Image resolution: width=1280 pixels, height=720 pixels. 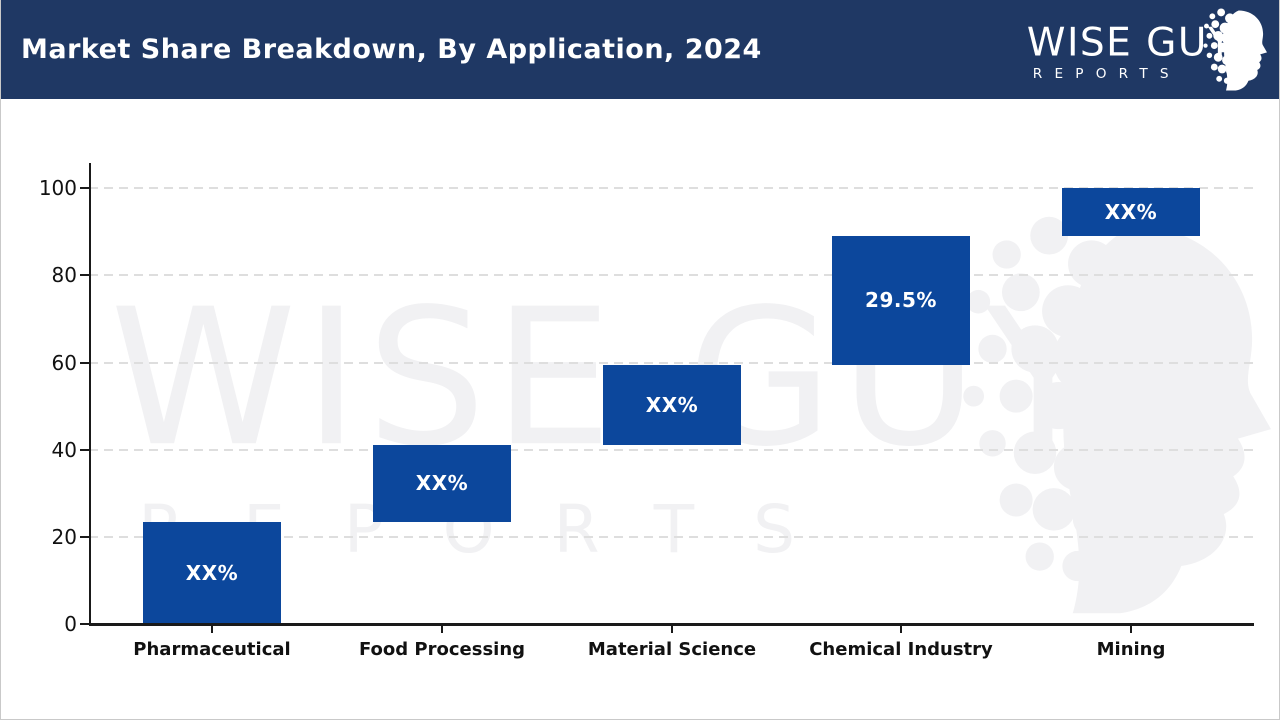 I want to click on bar-material-science: XX%, so click(x=672, y=405).